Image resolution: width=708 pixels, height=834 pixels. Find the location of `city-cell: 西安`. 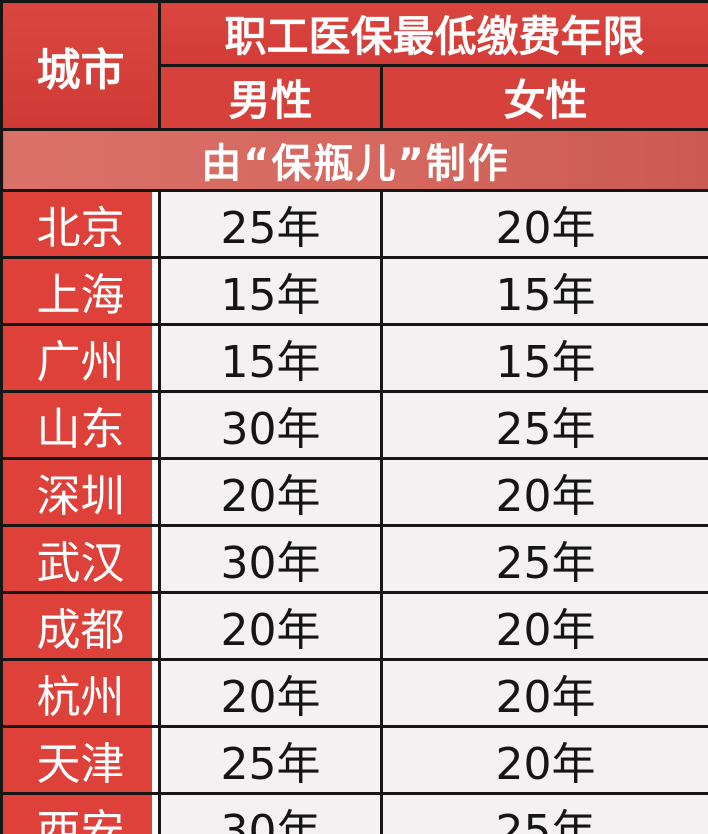

city-cell: 西安 is located at coordinates (80, 813).